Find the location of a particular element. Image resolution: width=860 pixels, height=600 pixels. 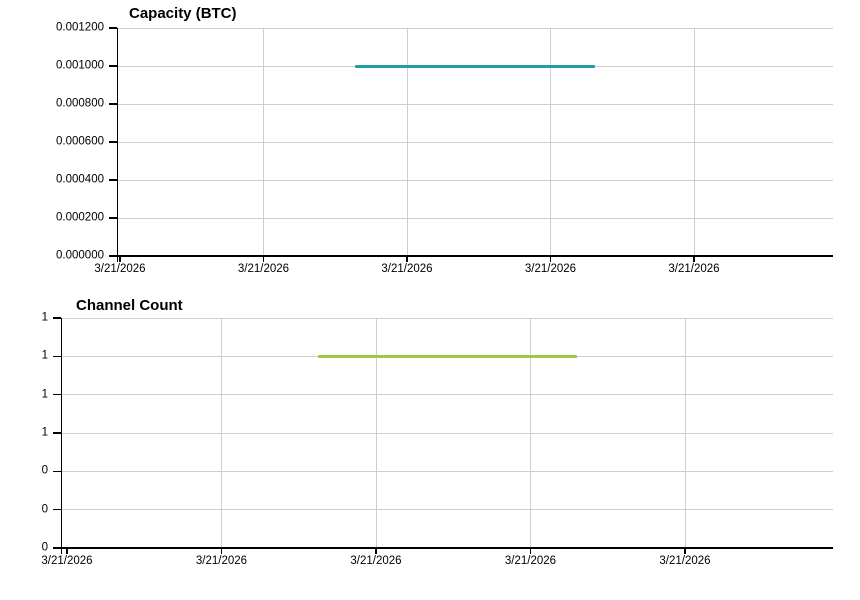

y-axis-label: 0.000200 is located at coordinates (80, 217).